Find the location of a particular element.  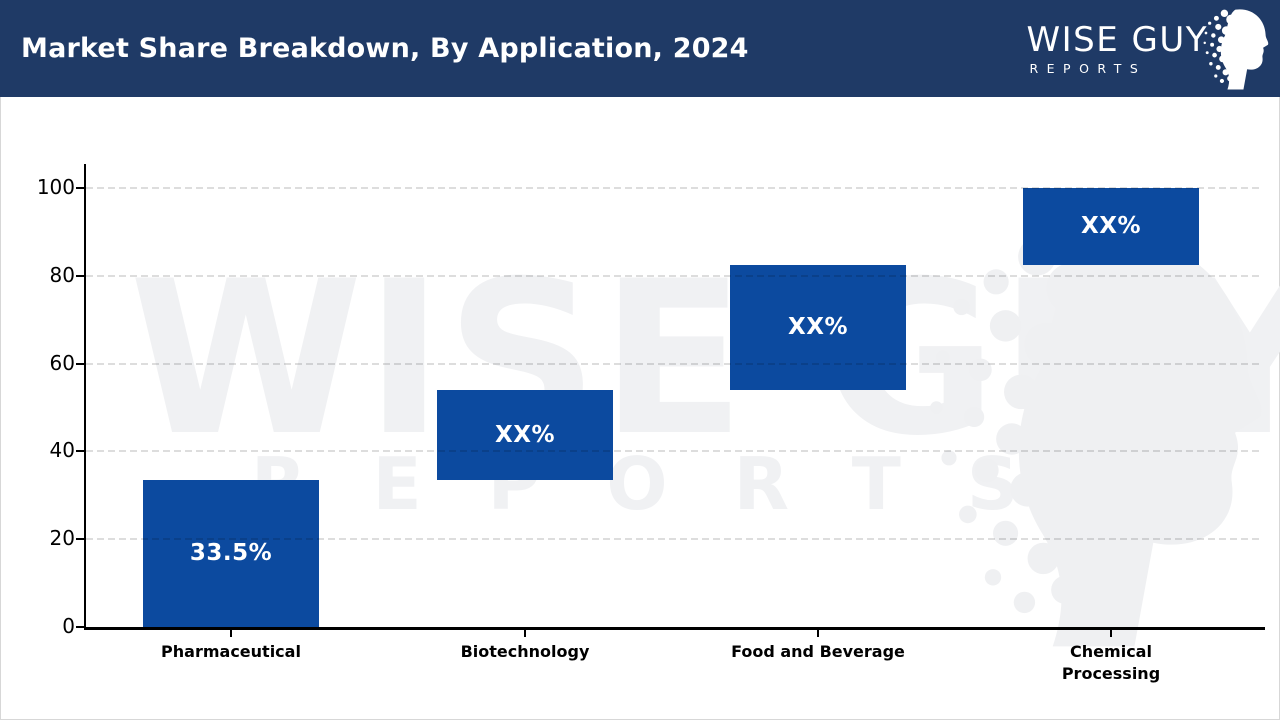

y-tick-label: 60 is located at coordinates (62, 362).